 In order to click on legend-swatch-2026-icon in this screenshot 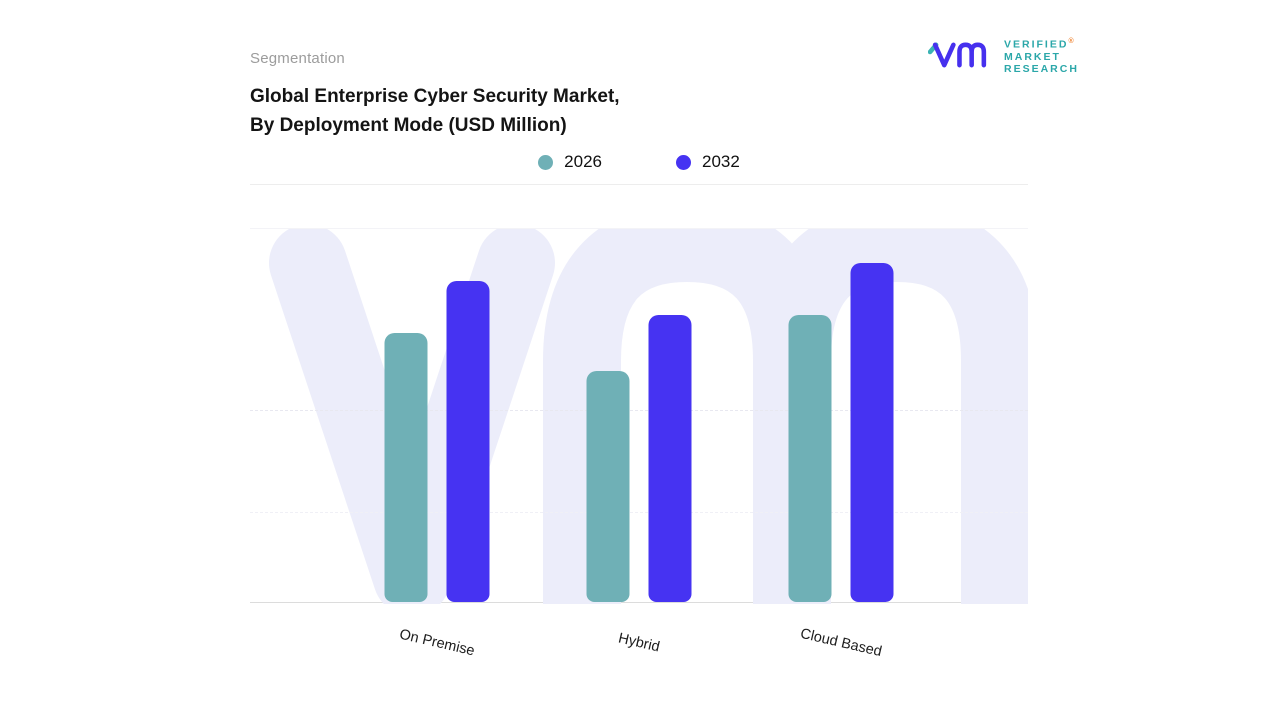, I will do `click(546, 162)`.